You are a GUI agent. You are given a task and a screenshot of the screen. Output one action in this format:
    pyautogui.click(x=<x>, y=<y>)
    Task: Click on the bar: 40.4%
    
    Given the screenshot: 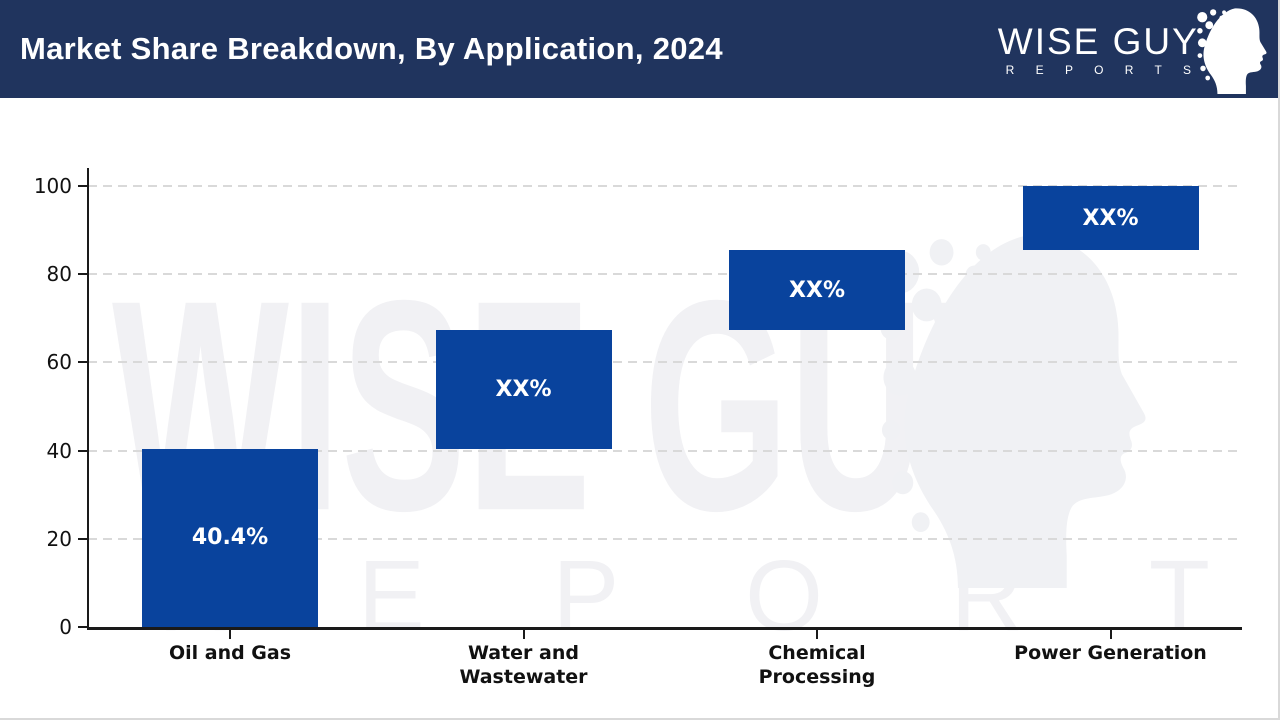 What is the action you would take?
    pyautogui.click(x=230, y=537)
    